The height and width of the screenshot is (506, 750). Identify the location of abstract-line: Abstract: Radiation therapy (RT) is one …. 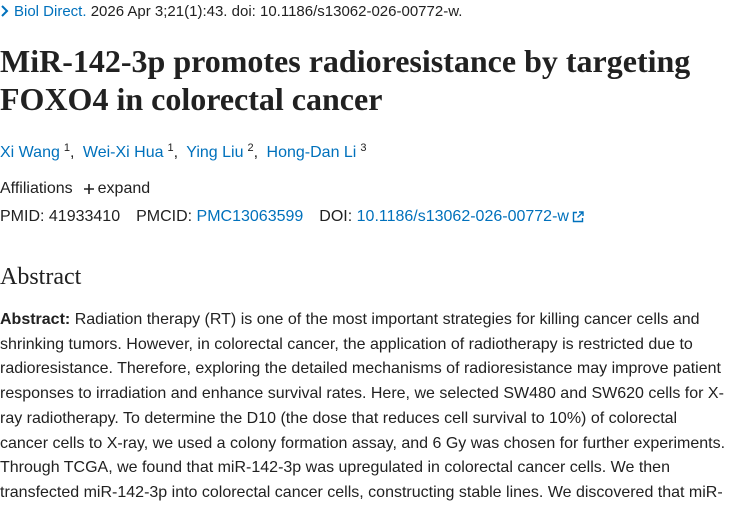
(375, 320).